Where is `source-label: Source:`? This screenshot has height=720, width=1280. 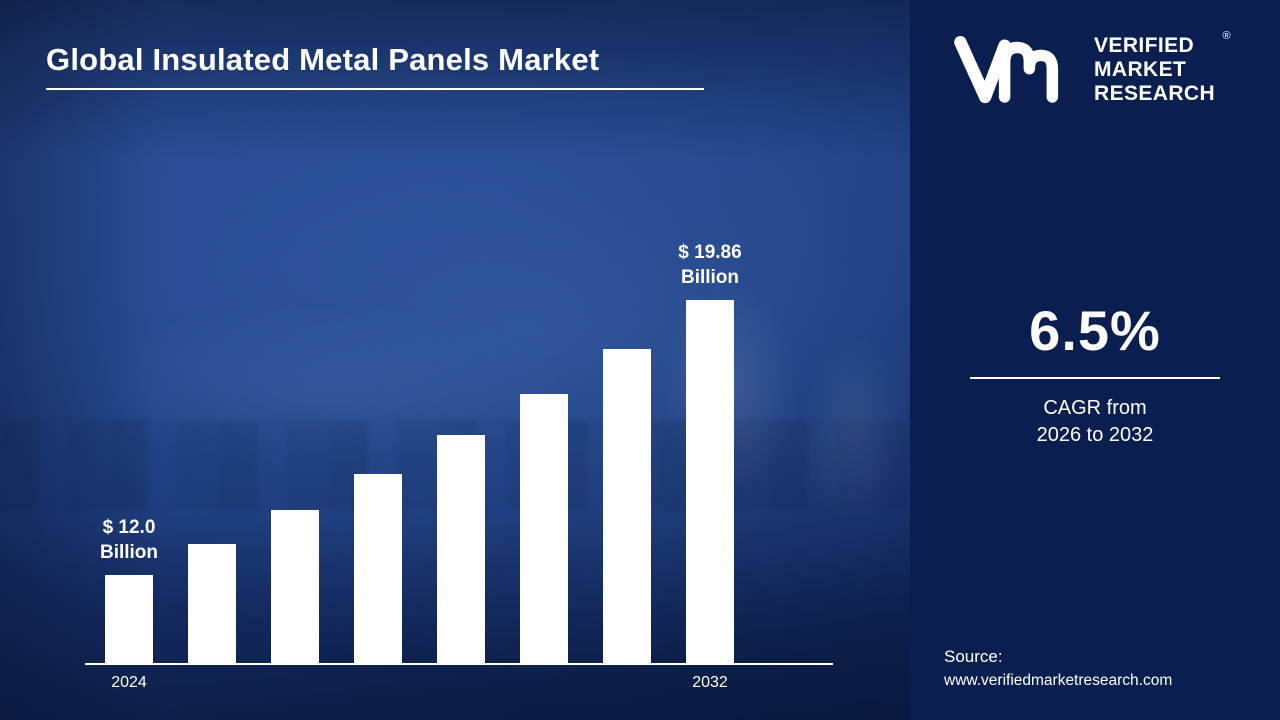 source-label: Source: is located at coordinates (973, 657).